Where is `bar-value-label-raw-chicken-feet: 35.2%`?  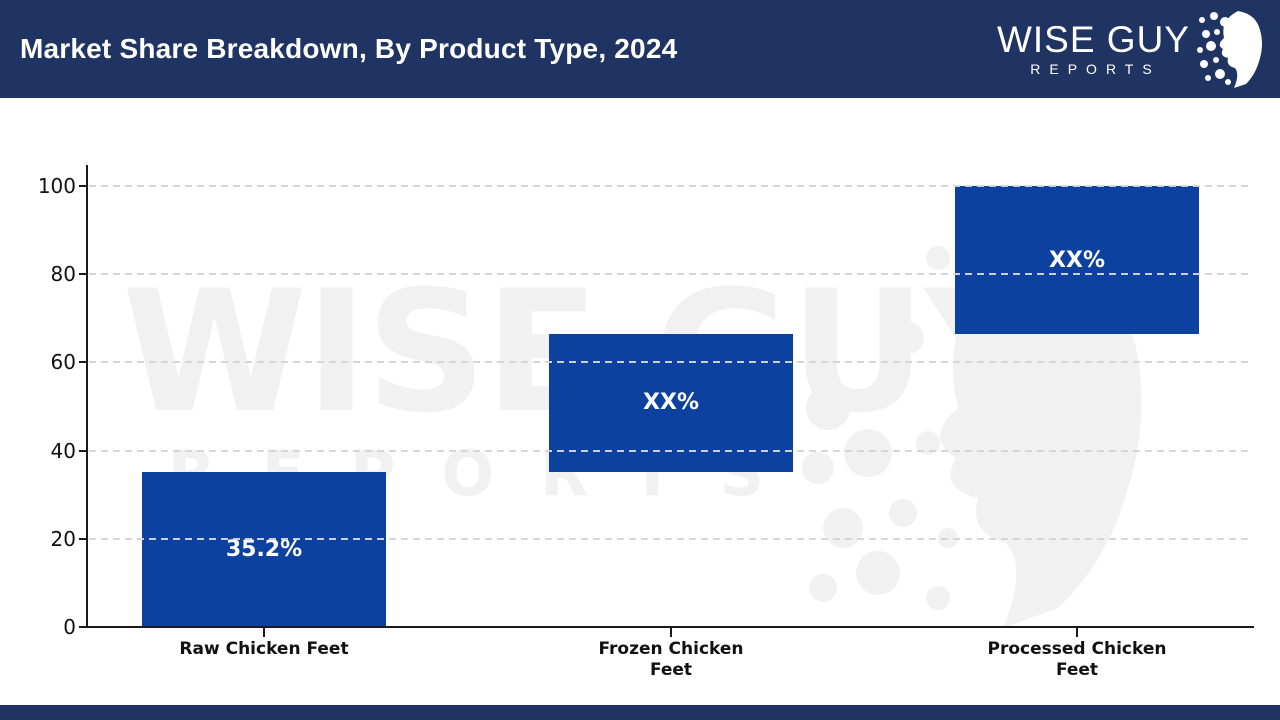 bar-value-label-raw-chicken-feet: 35.2% is located at coordinates (264, 549).